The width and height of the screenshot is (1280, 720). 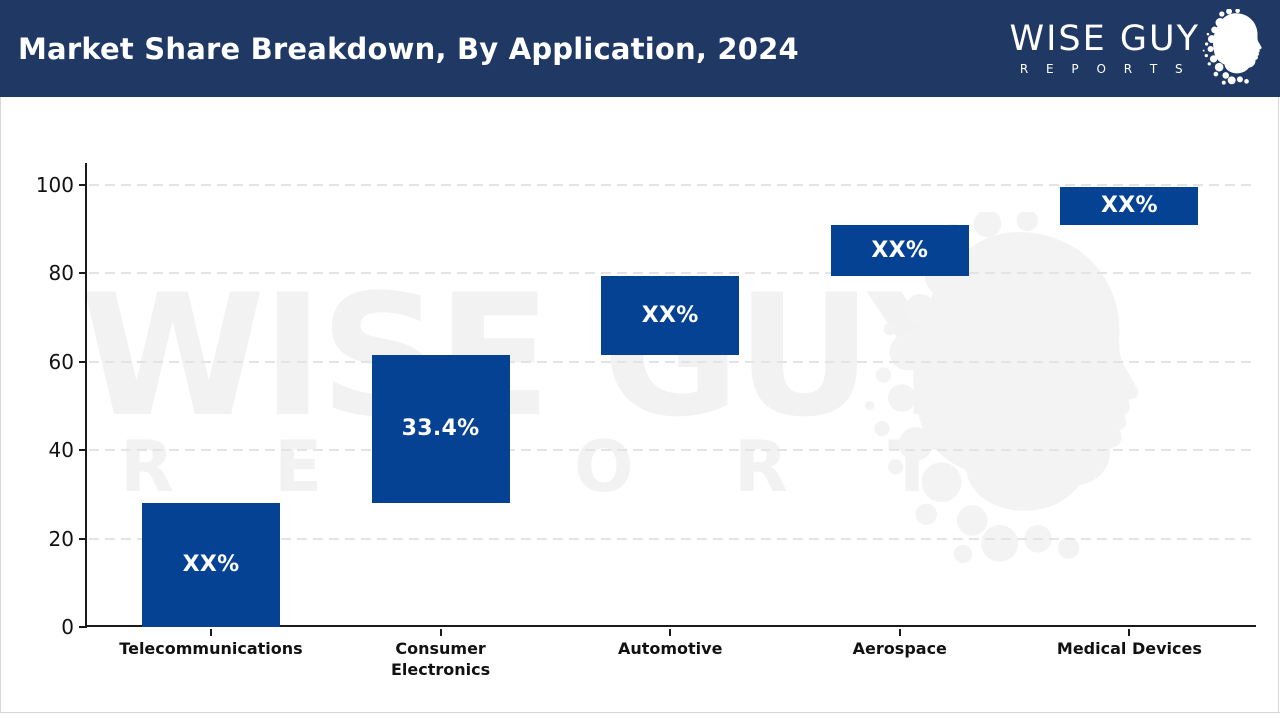 I want to click on x-tick-medical-devices, so click(x=1129, y=632).